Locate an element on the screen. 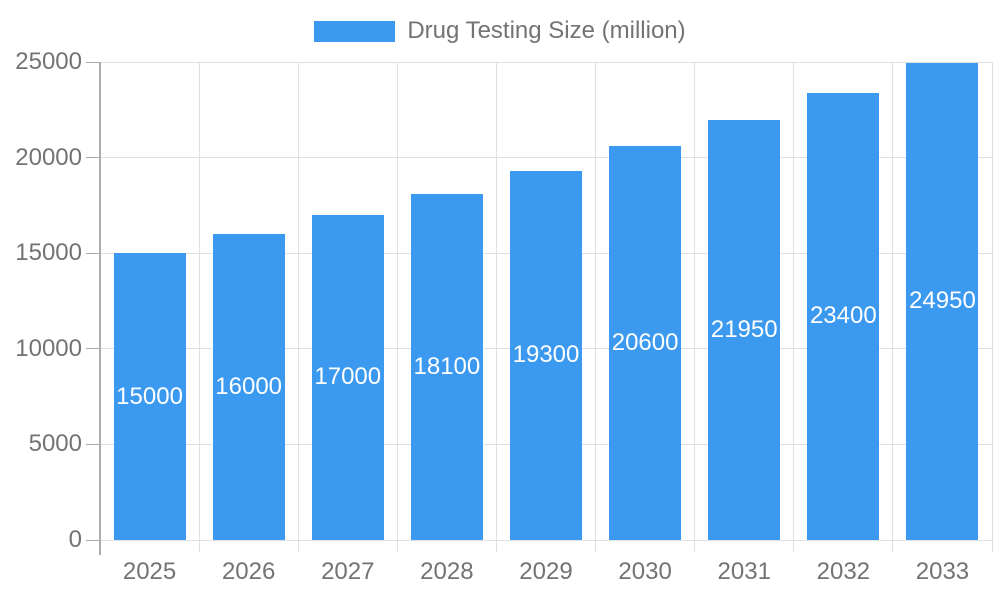 This screenshot has height=600, width=1000. plot-border-right is located at coordinates (992, 301).